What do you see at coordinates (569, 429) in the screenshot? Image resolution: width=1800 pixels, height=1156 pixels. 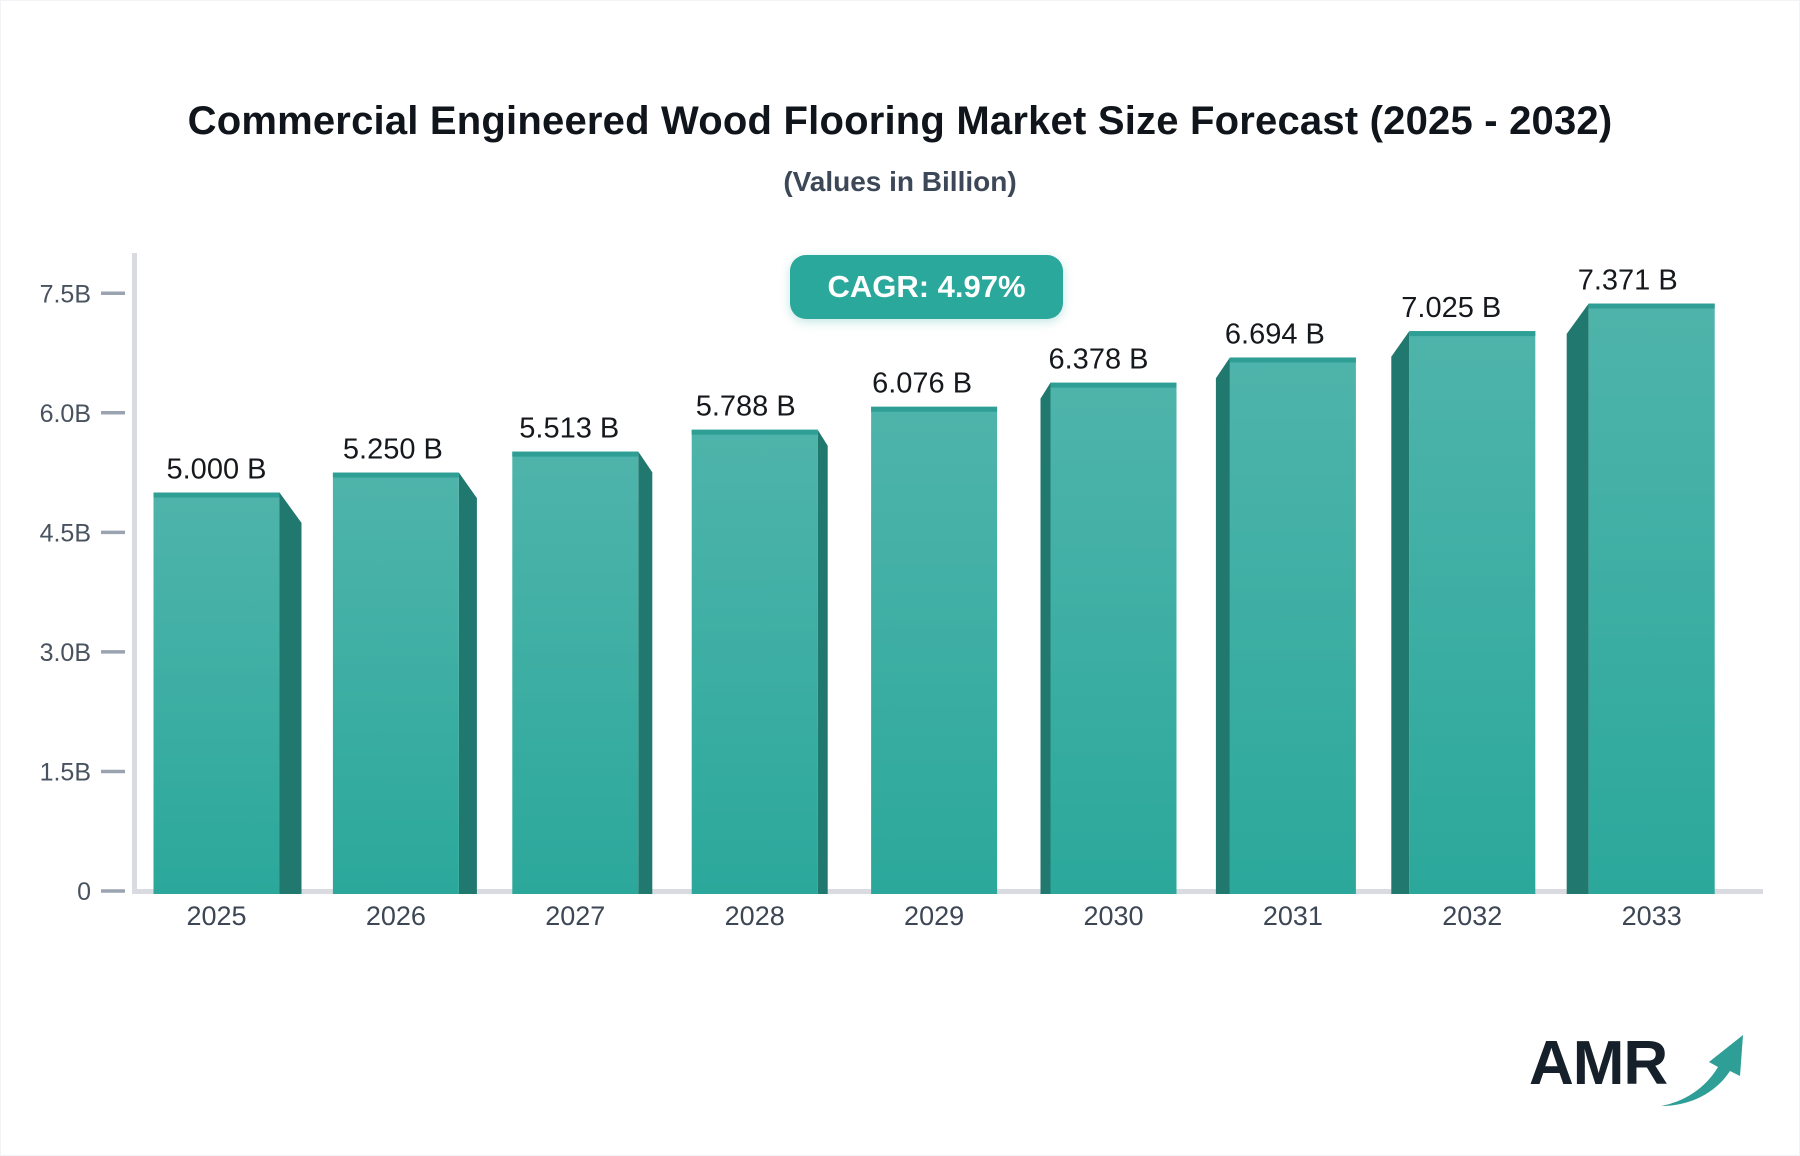 I see `bar-value-label: 5.513 B` at bounding box center [569, 429].